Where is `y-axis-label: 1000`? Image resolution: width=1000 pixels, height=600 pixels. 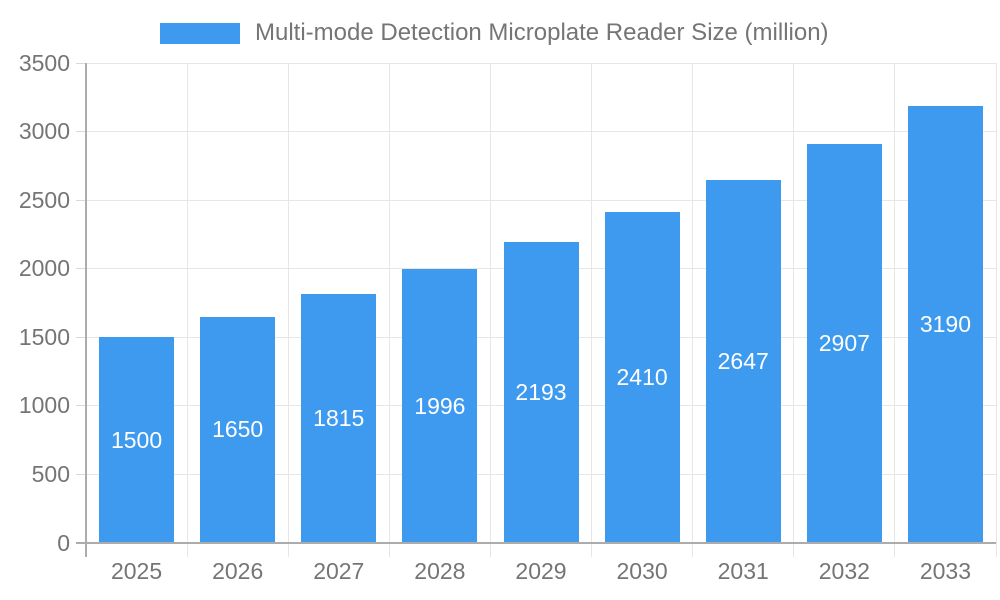
y-axis-label: 1000 is located at coordinates (44, 405).